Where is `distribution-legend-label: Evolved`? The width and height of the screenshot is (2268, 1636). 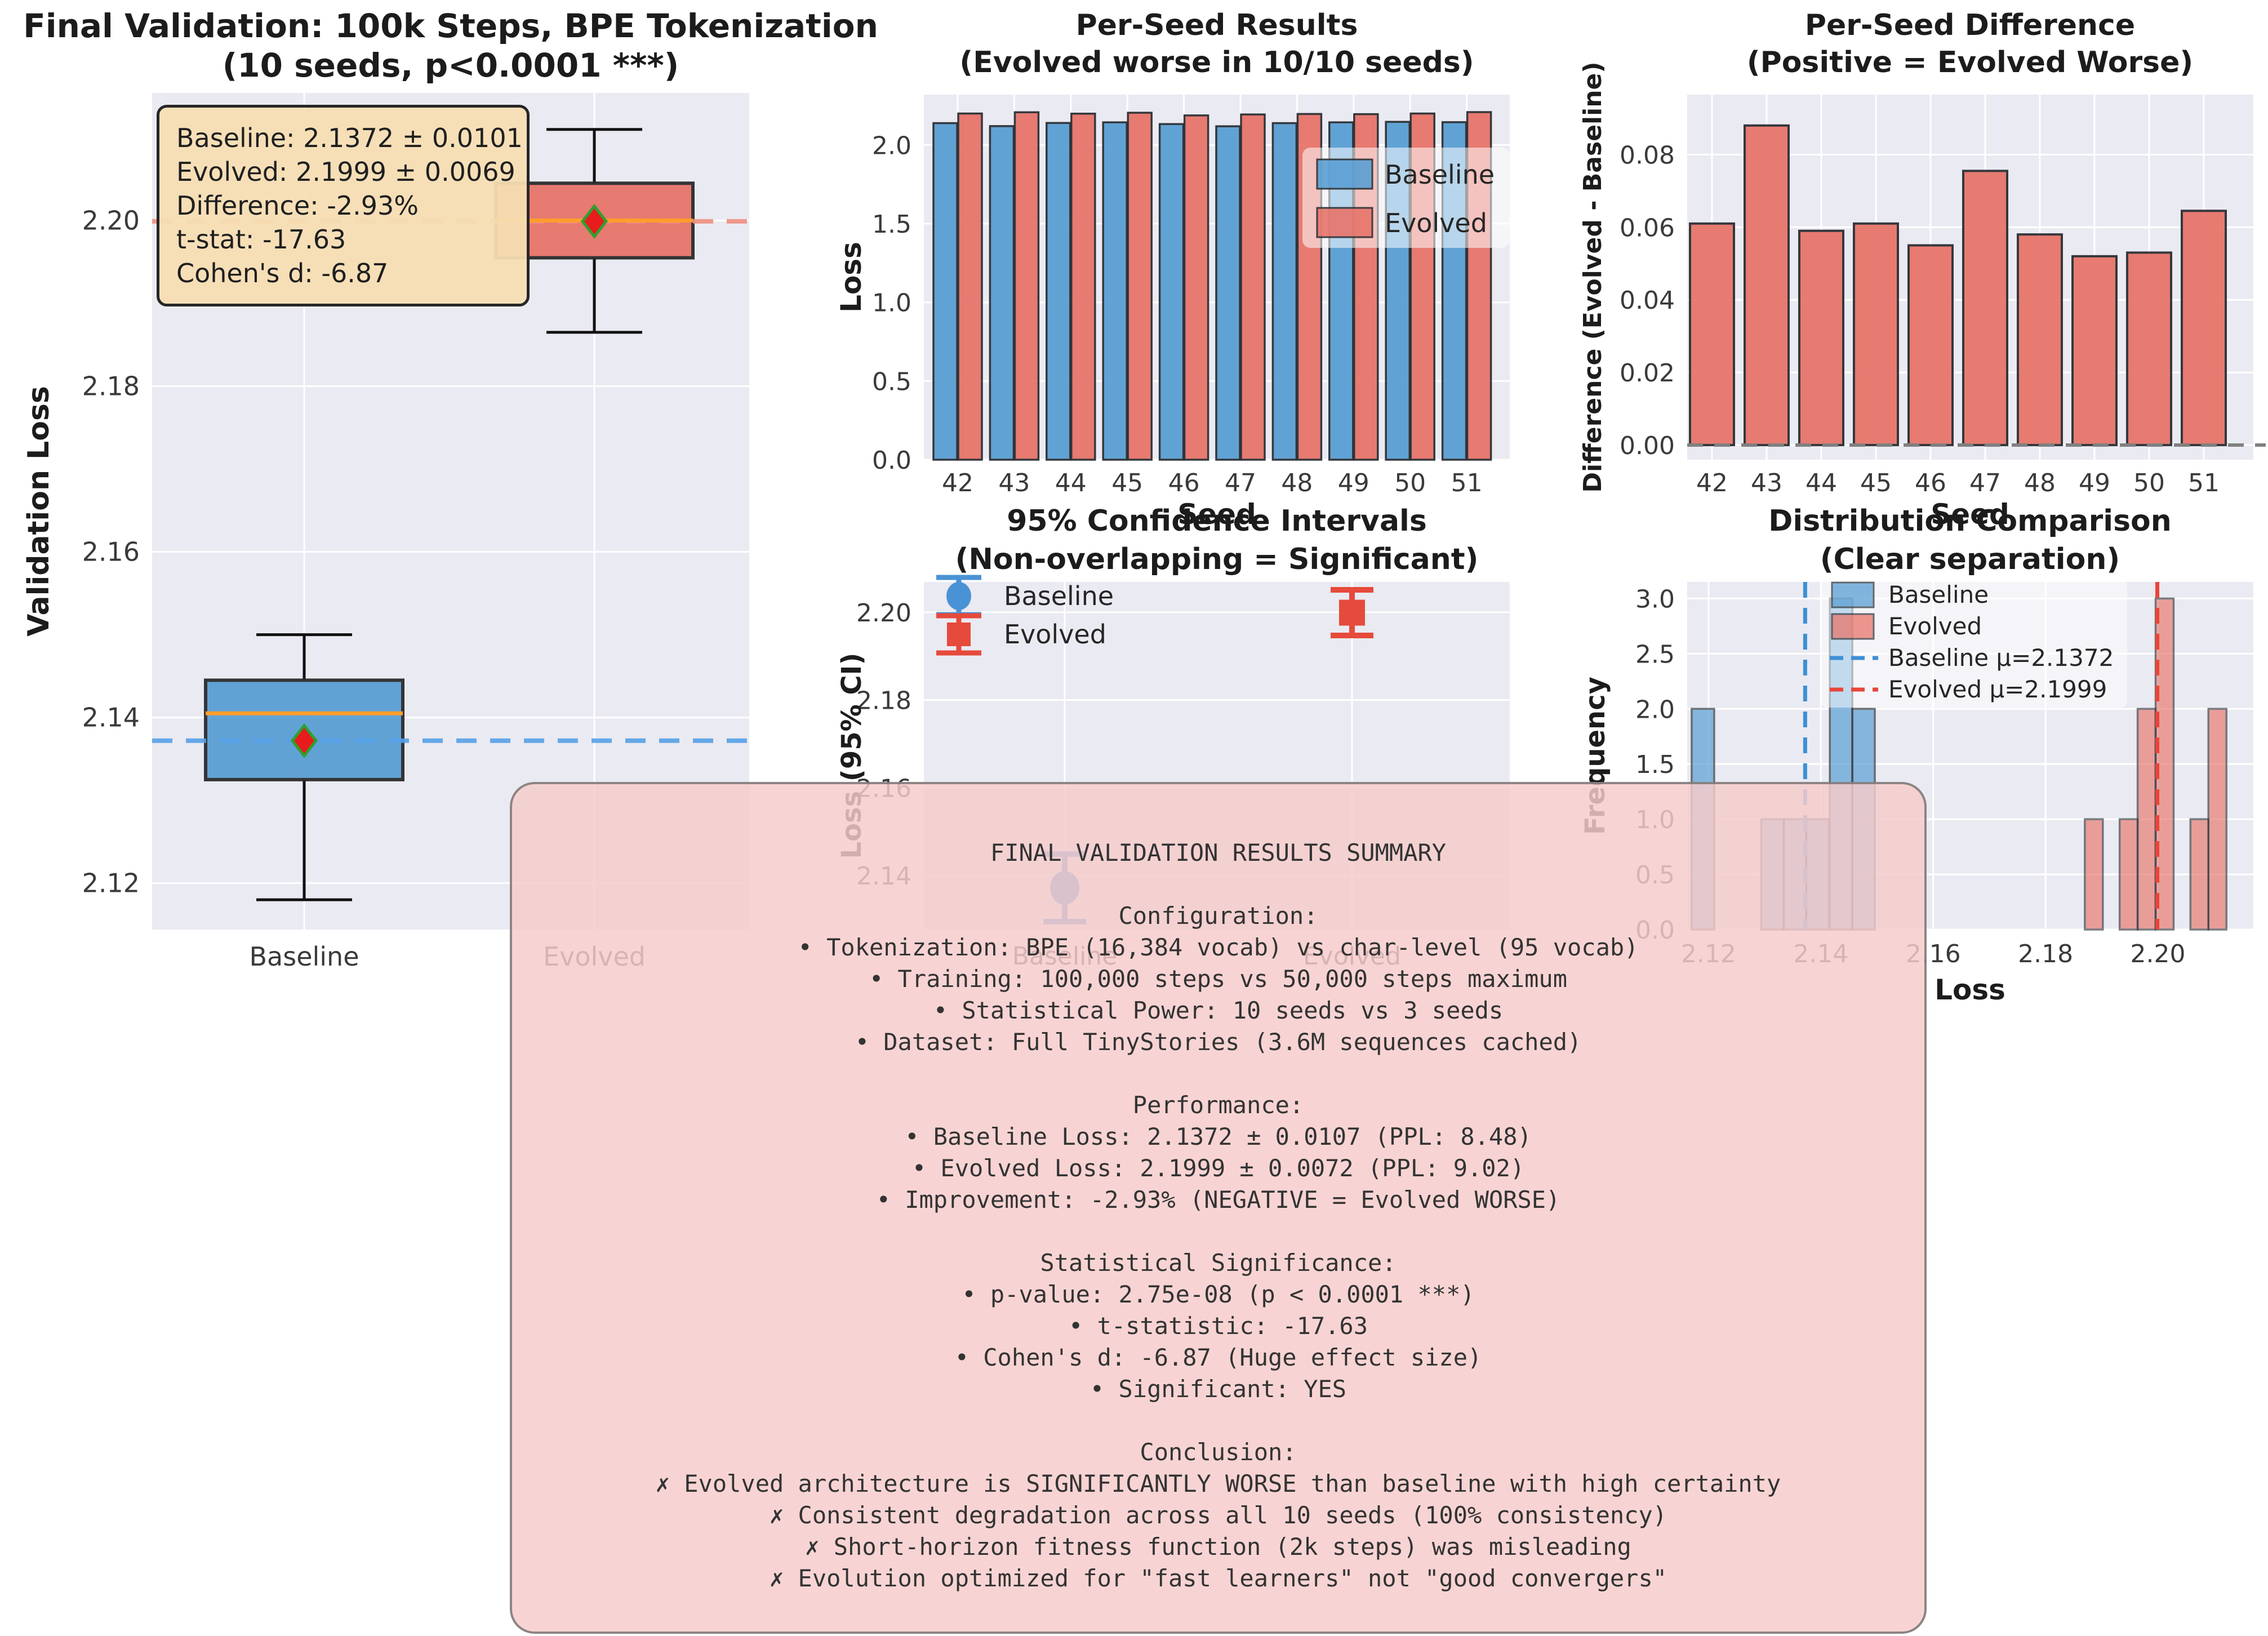
distribution-legend-label: Evolved is located at coordinates (1935, 626).